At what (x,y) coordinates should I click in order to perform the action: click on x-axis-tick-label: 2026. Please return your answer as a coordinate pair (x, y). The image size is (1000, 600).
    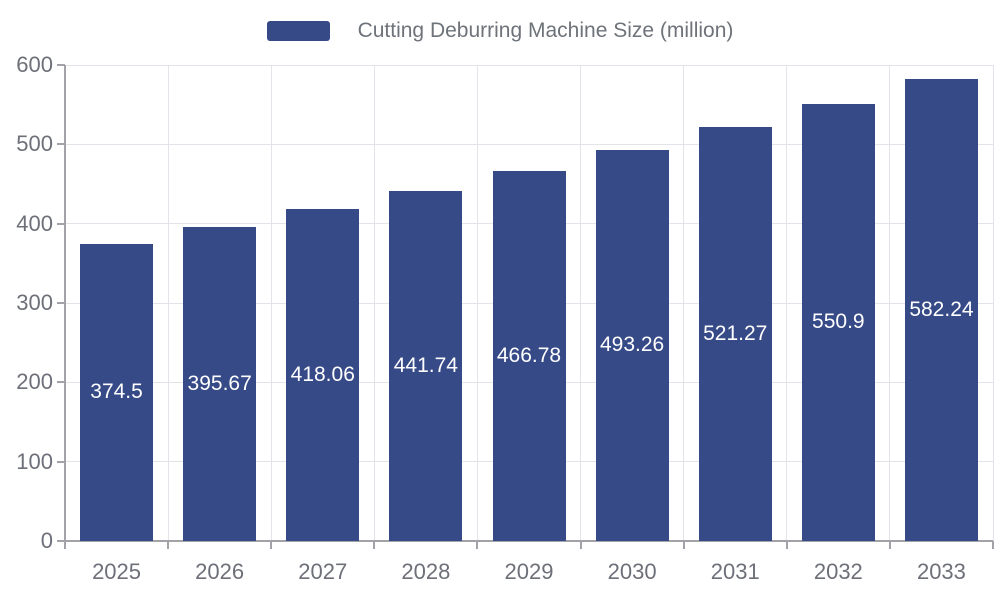
    Looking at the image, I should click on (220, 571).